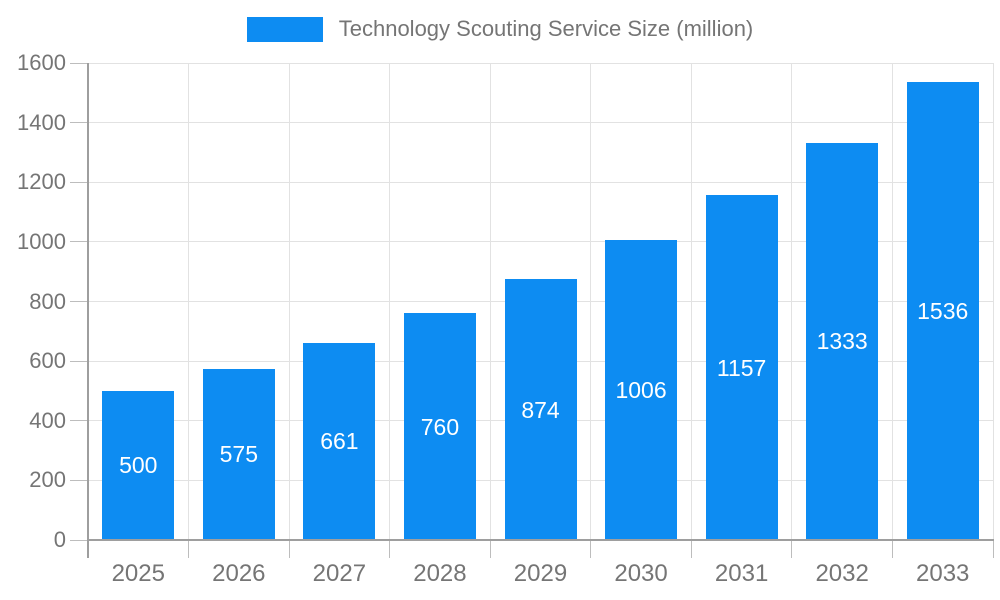 This screenshot has width=1000, height=600. What do you see at coordinates (41, 182) in the screenshot?
I see `y-axis-label: 1200` at bounding box center [41, 182].